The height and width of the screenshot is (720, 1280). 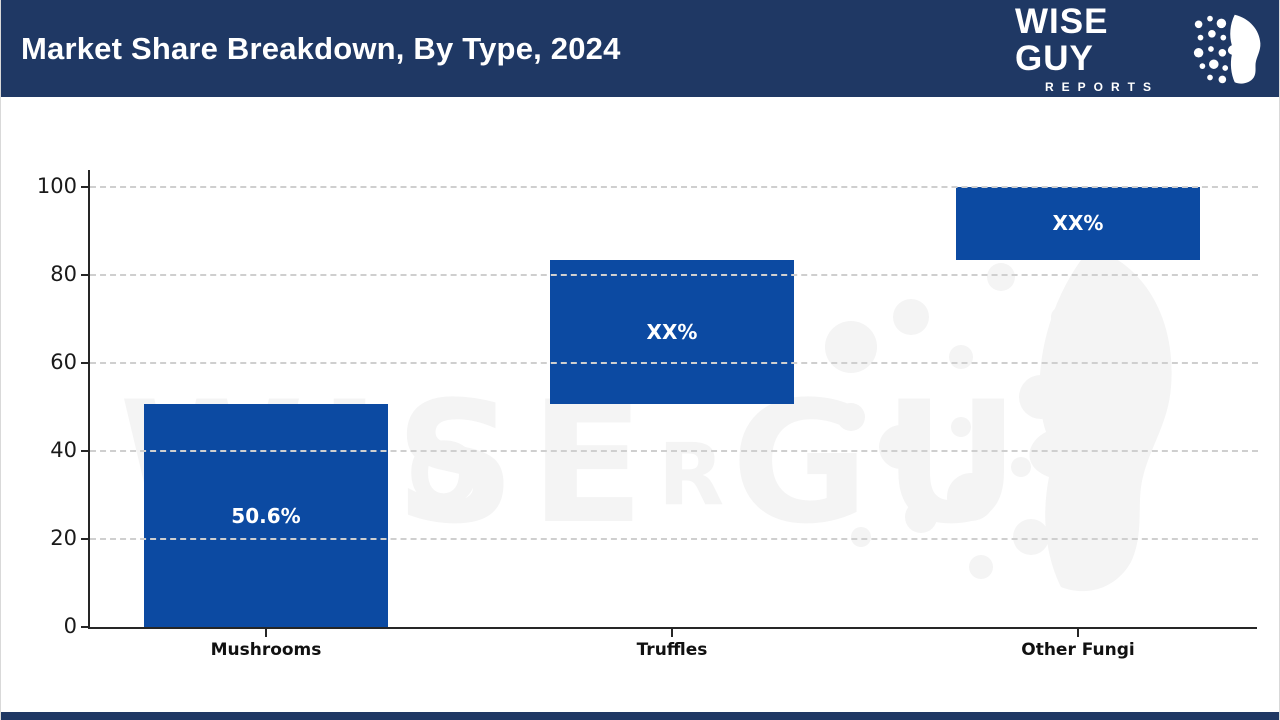 I want to click on x-category-label-truffles: Truffles, so click(x=672, y=650).